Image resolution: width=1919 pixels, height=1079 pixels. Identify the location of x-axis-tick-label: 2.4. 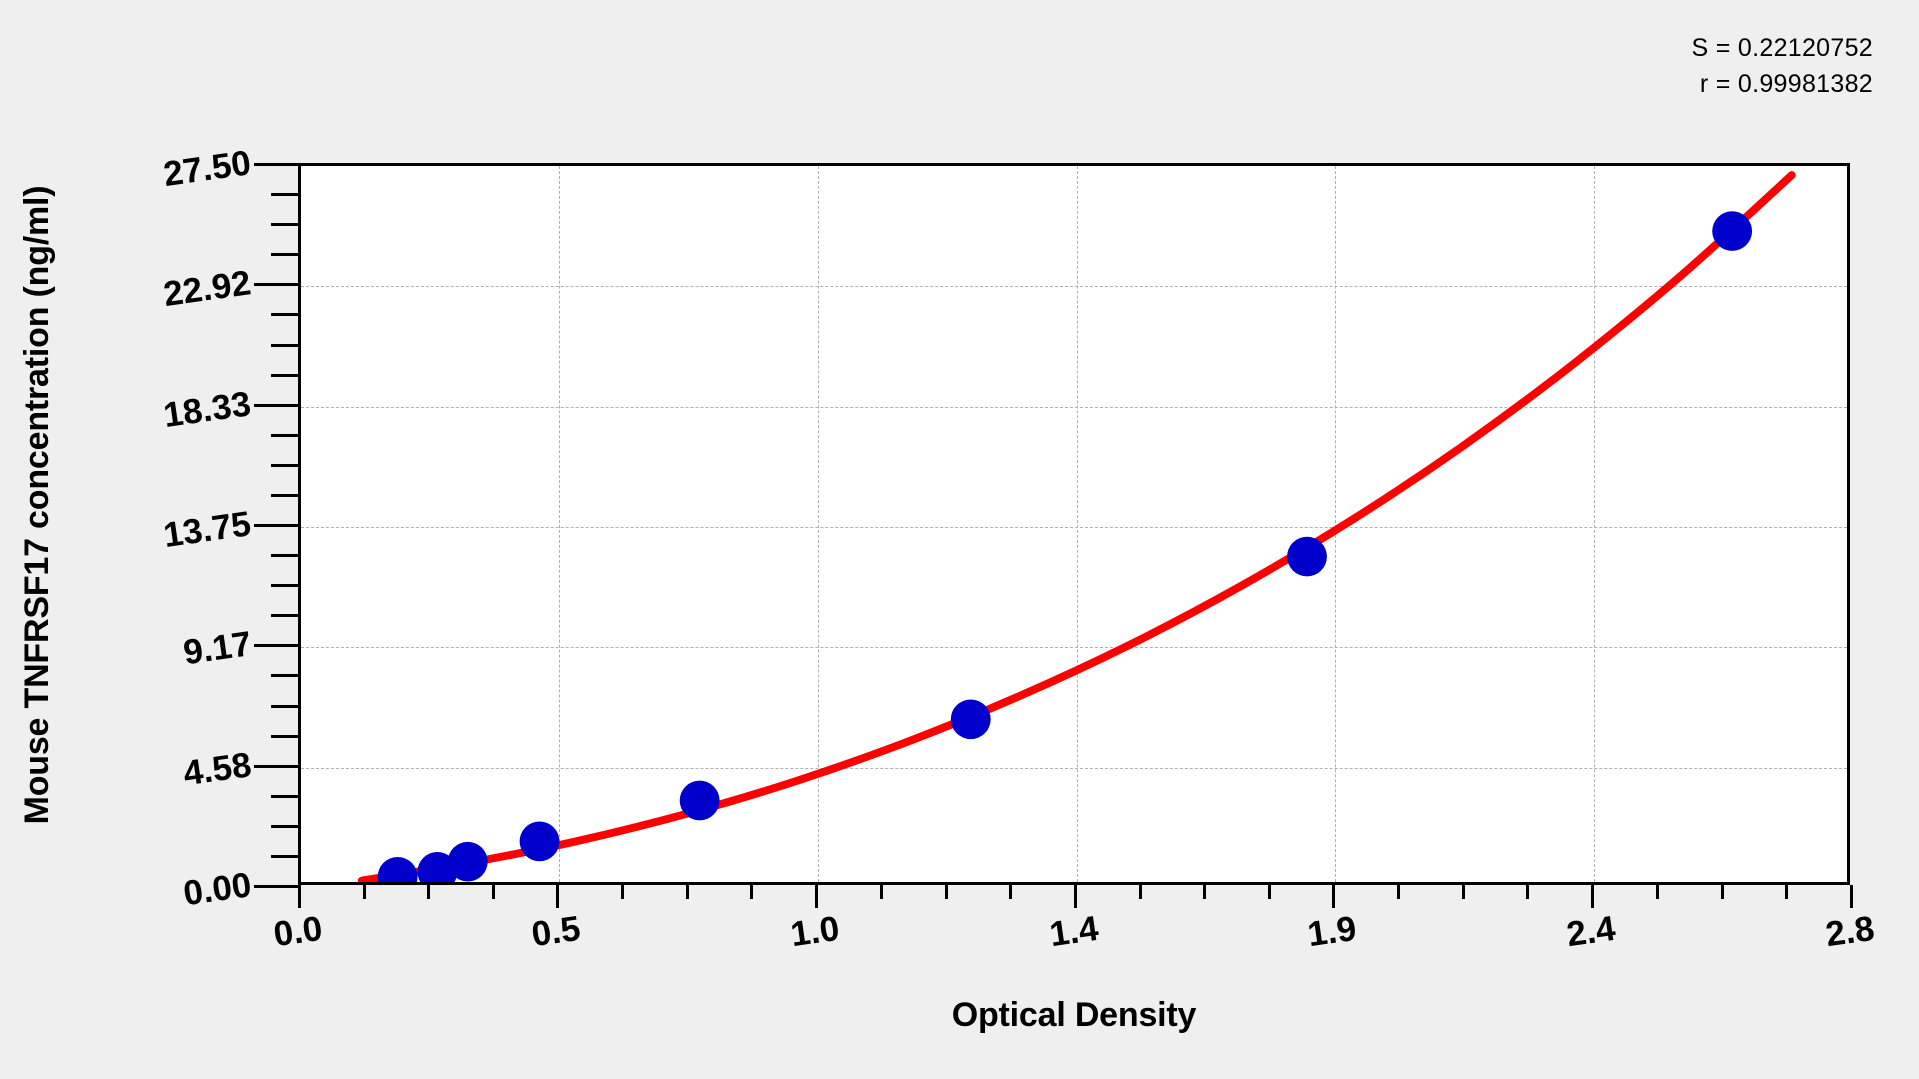
(1591, 931).